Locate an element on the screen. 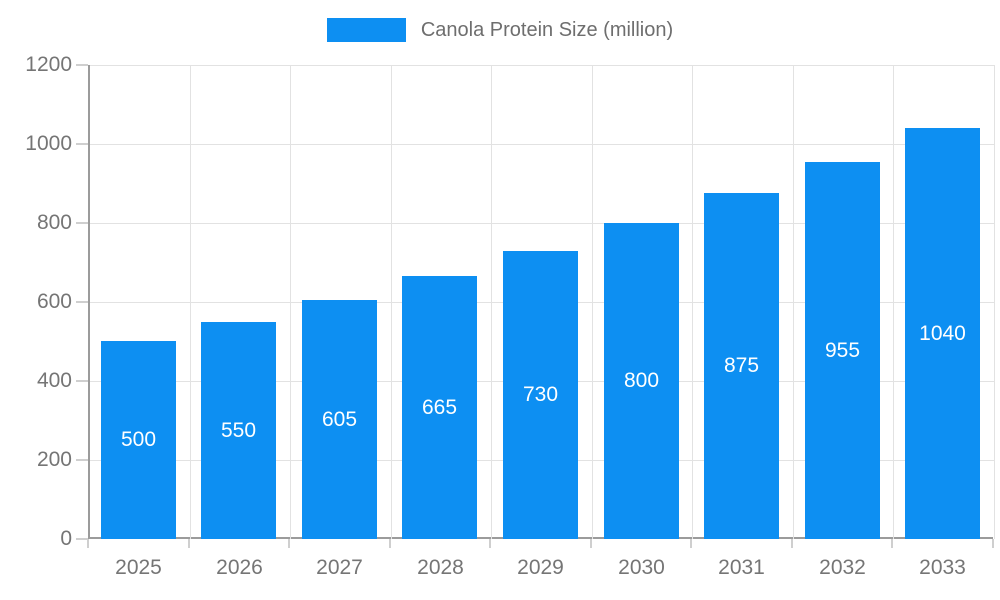 This screenshot has height=600, width=1000. bar-value-label: 800 is located at coordinates (641, 380).